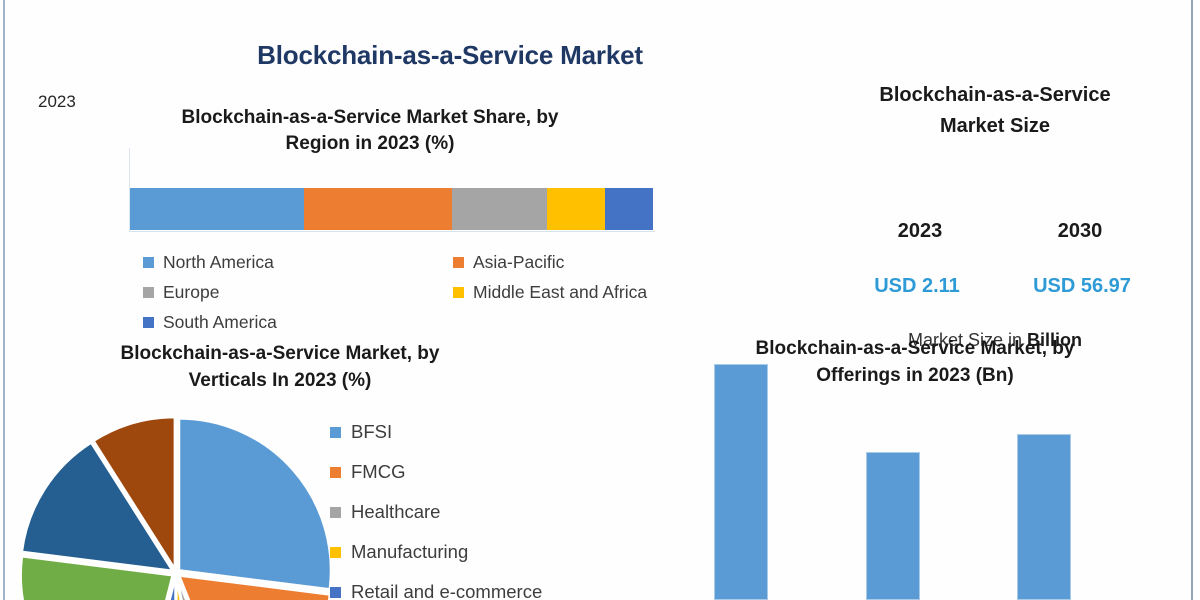 This screenshot has height=600, width=1200. Describe the element at coordinates (995, 95) in the screenshot. I see `market-size-title-line1: Blockchain-as-a-Service` at that location.